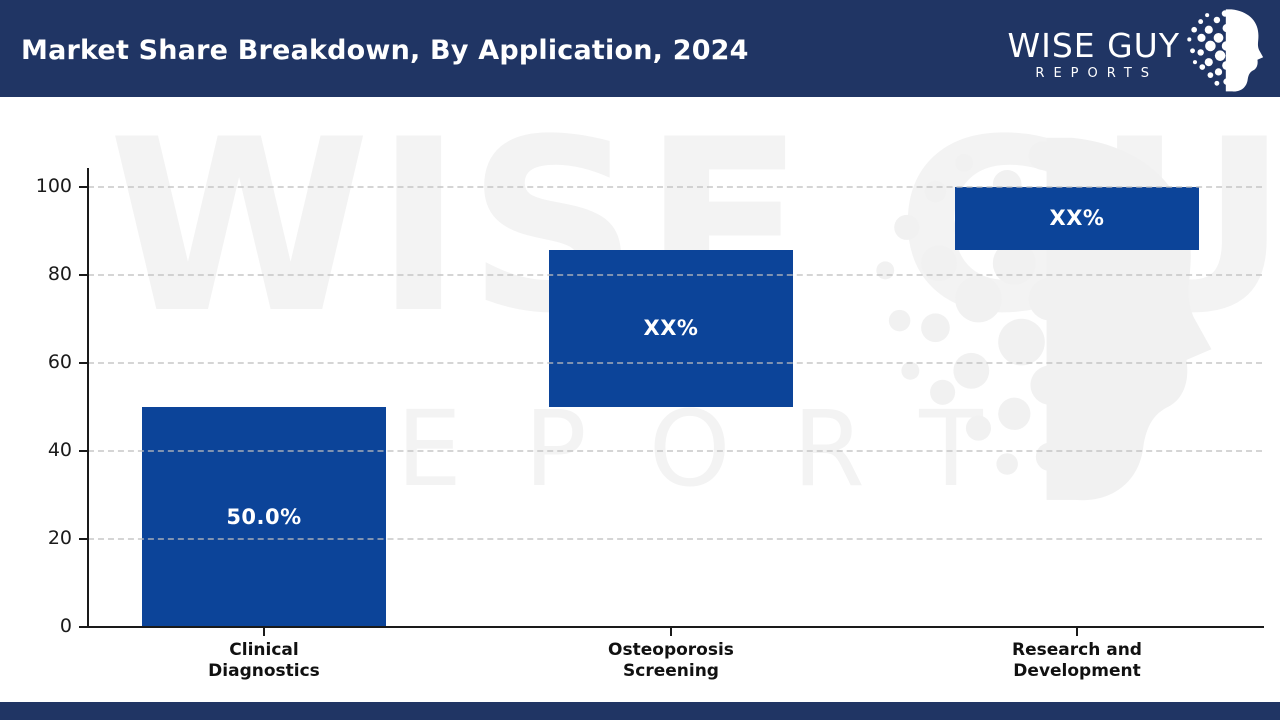 The width and height of the screenshot is (1280, 720). I want to click on logo: WISE GUY REPORTS, so click(1137, 49).